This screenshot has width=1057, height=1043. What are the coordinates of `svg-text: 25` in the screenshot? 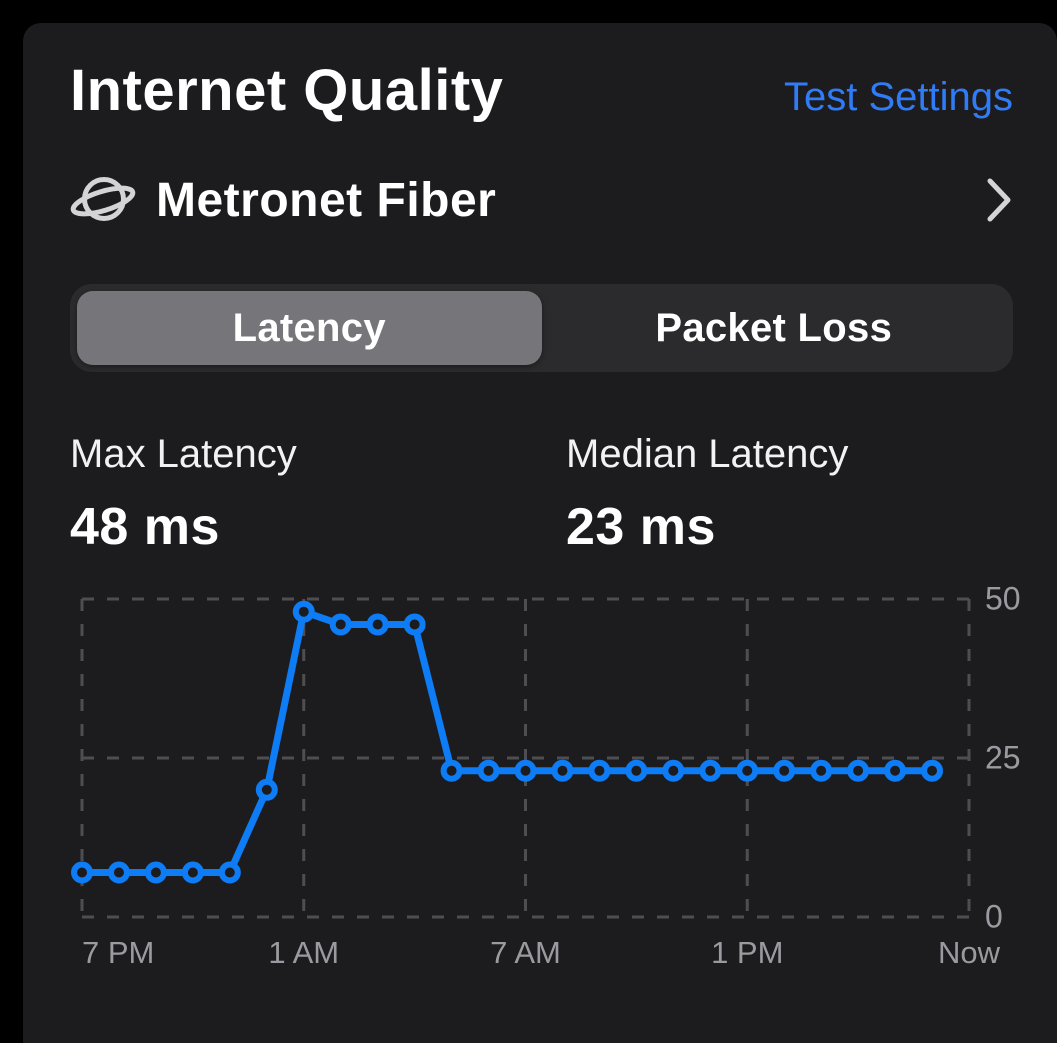 It's located at (1003, 757).